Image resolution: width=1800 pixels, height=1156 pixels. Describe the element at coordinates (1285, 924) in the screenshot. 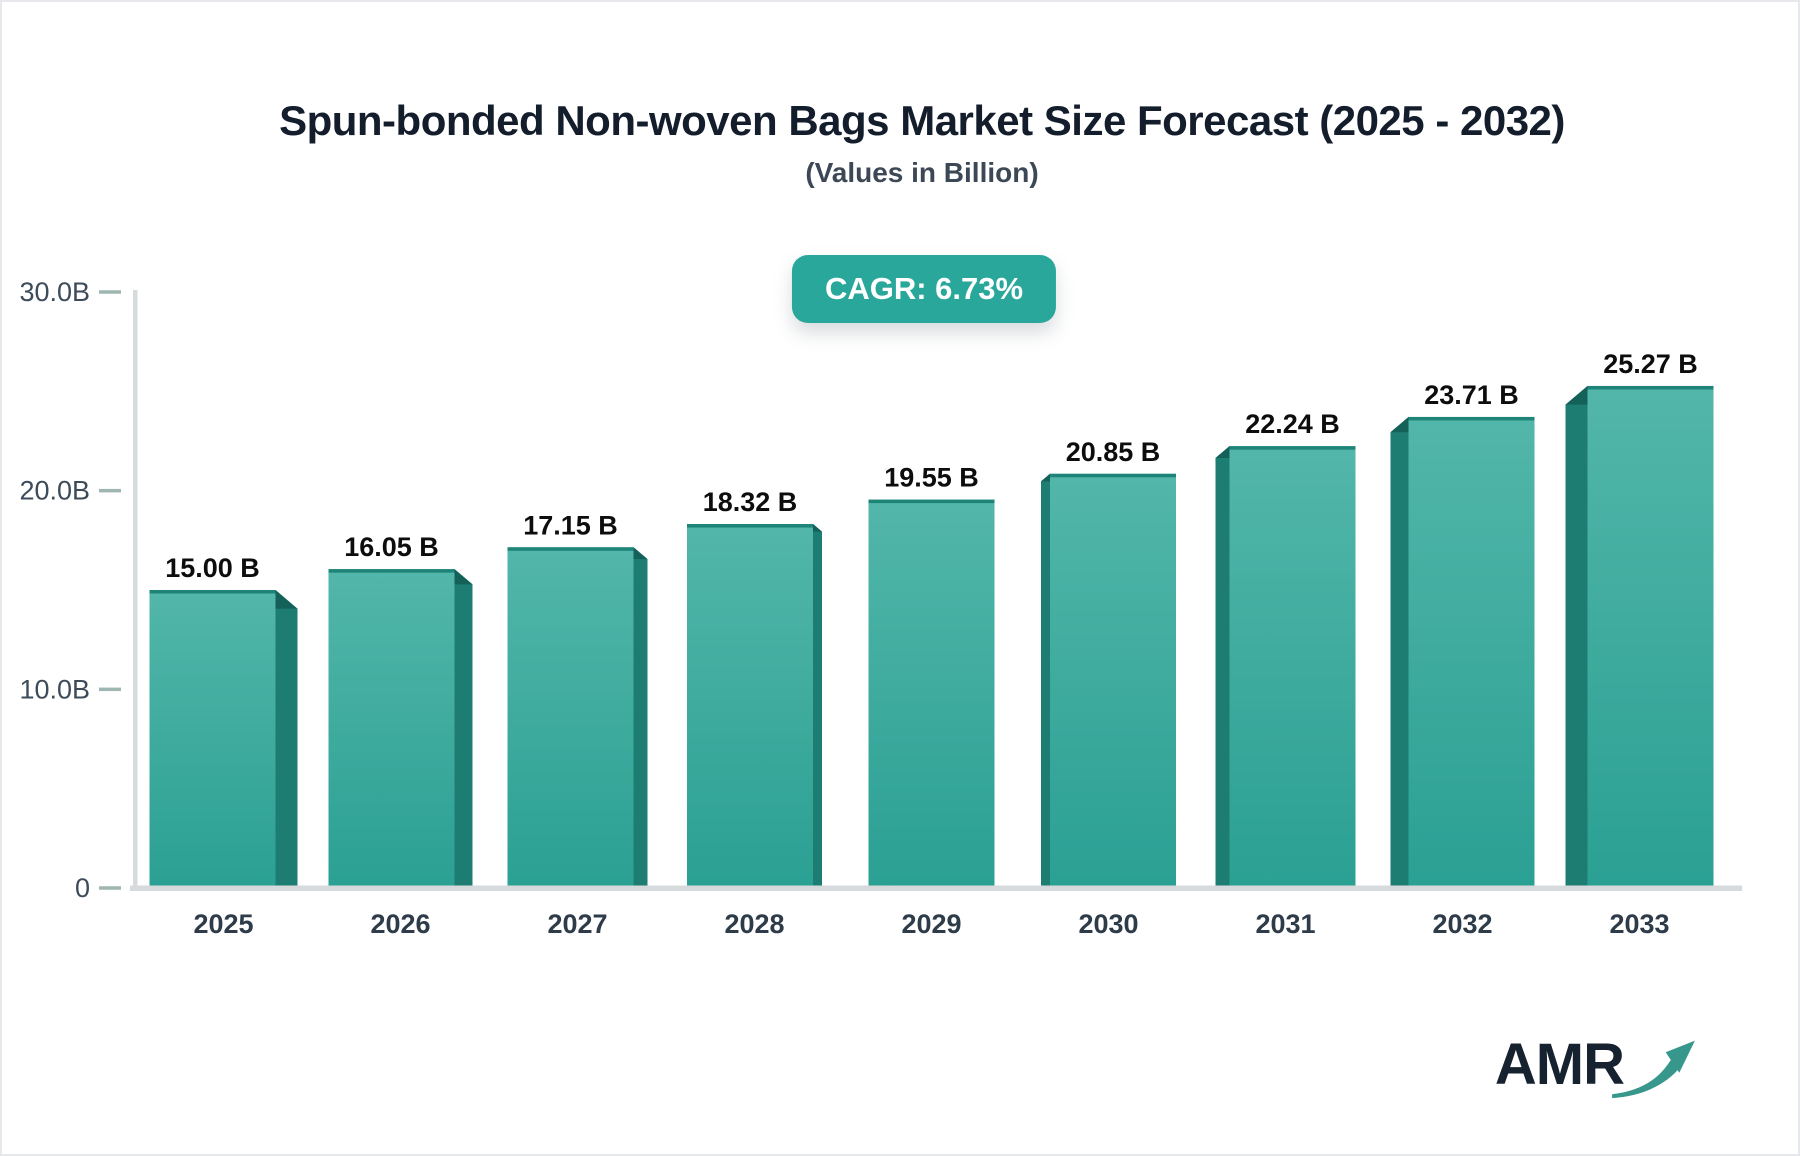

I see `x-axis-label: 2031` at that location.